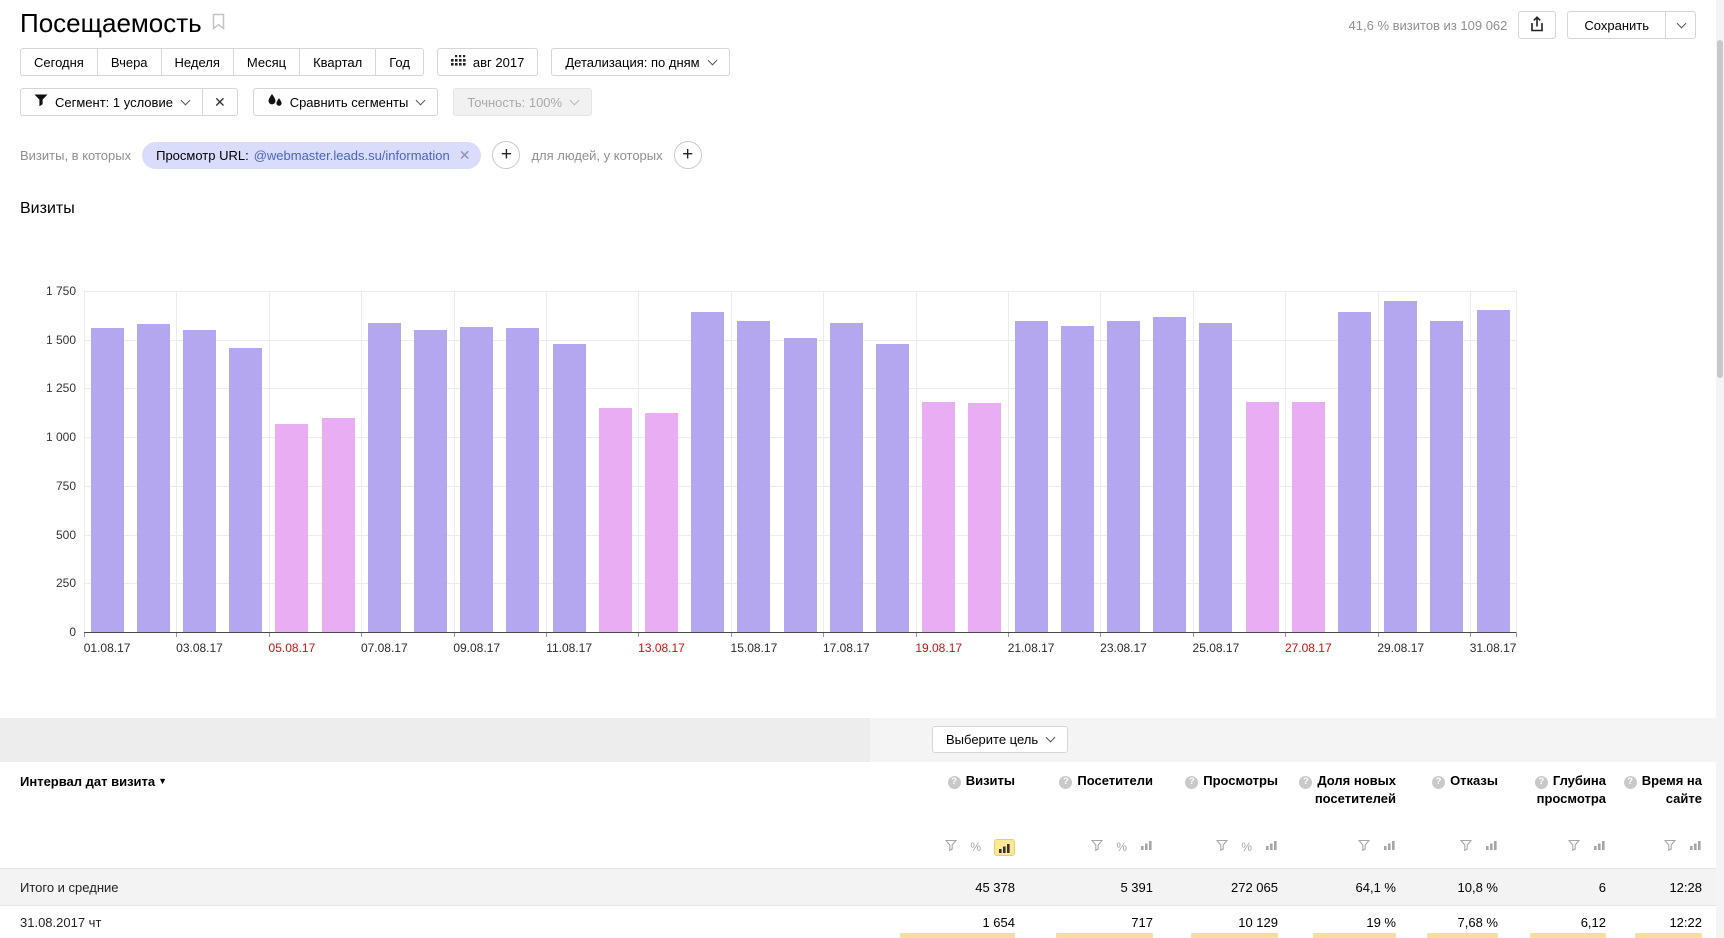 This screenshot has width=1724, height=938. Describe the element at coordinates (1720, 209) in the screenshot. I see `scrollbar-thumb` at that location.